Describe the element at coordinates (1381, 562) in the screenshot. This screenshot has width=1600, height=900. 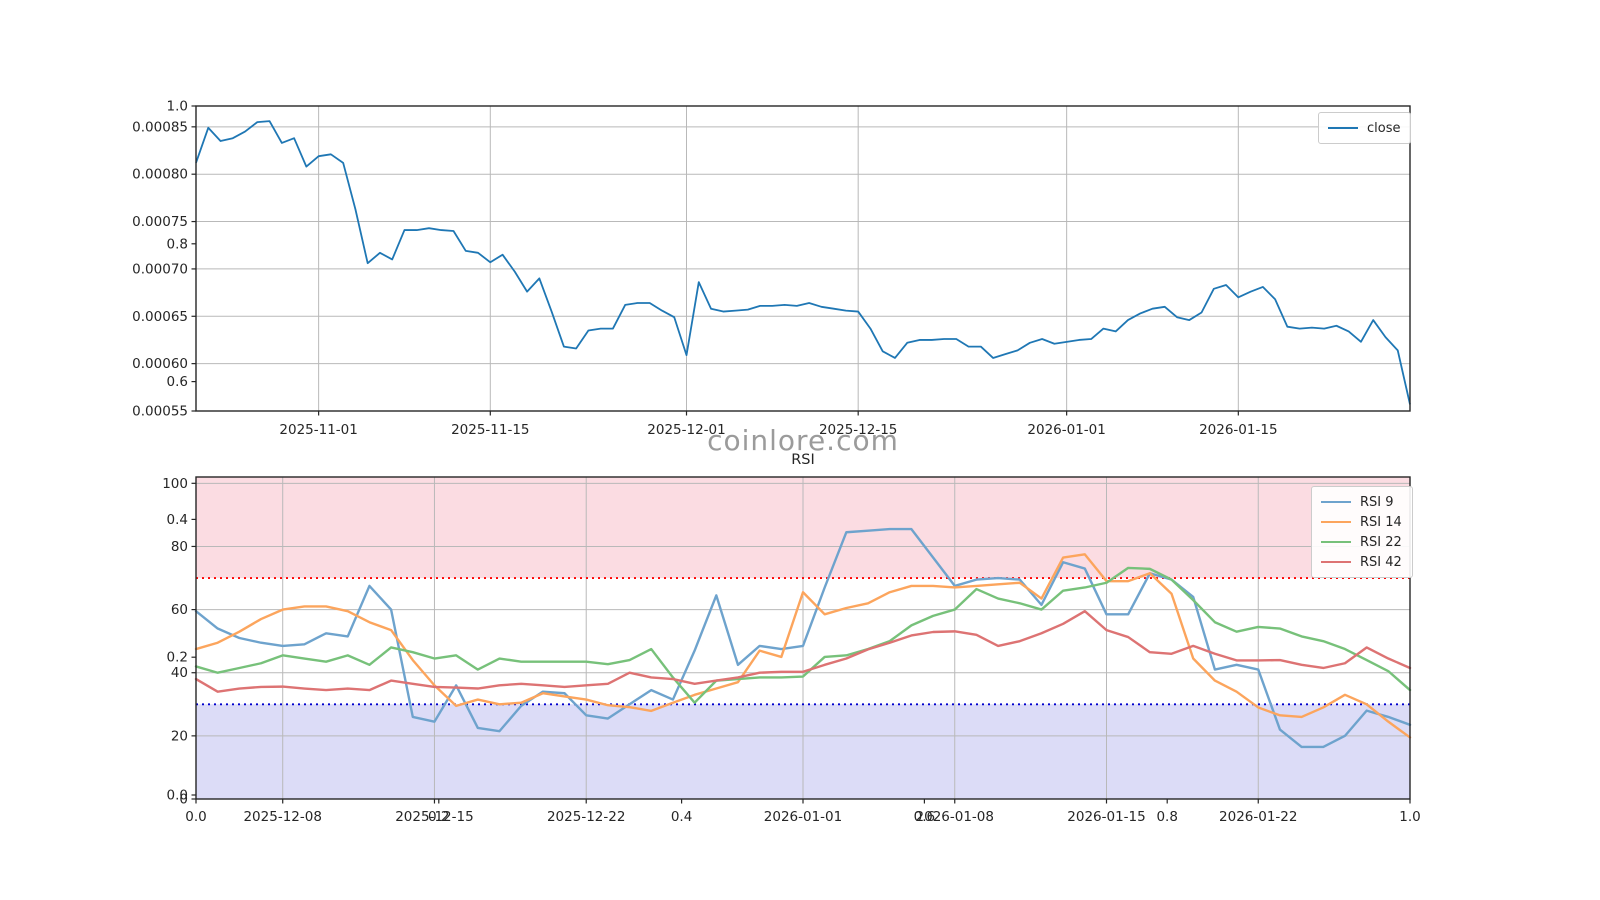
I see `legend-label: RSI 42` at that location.